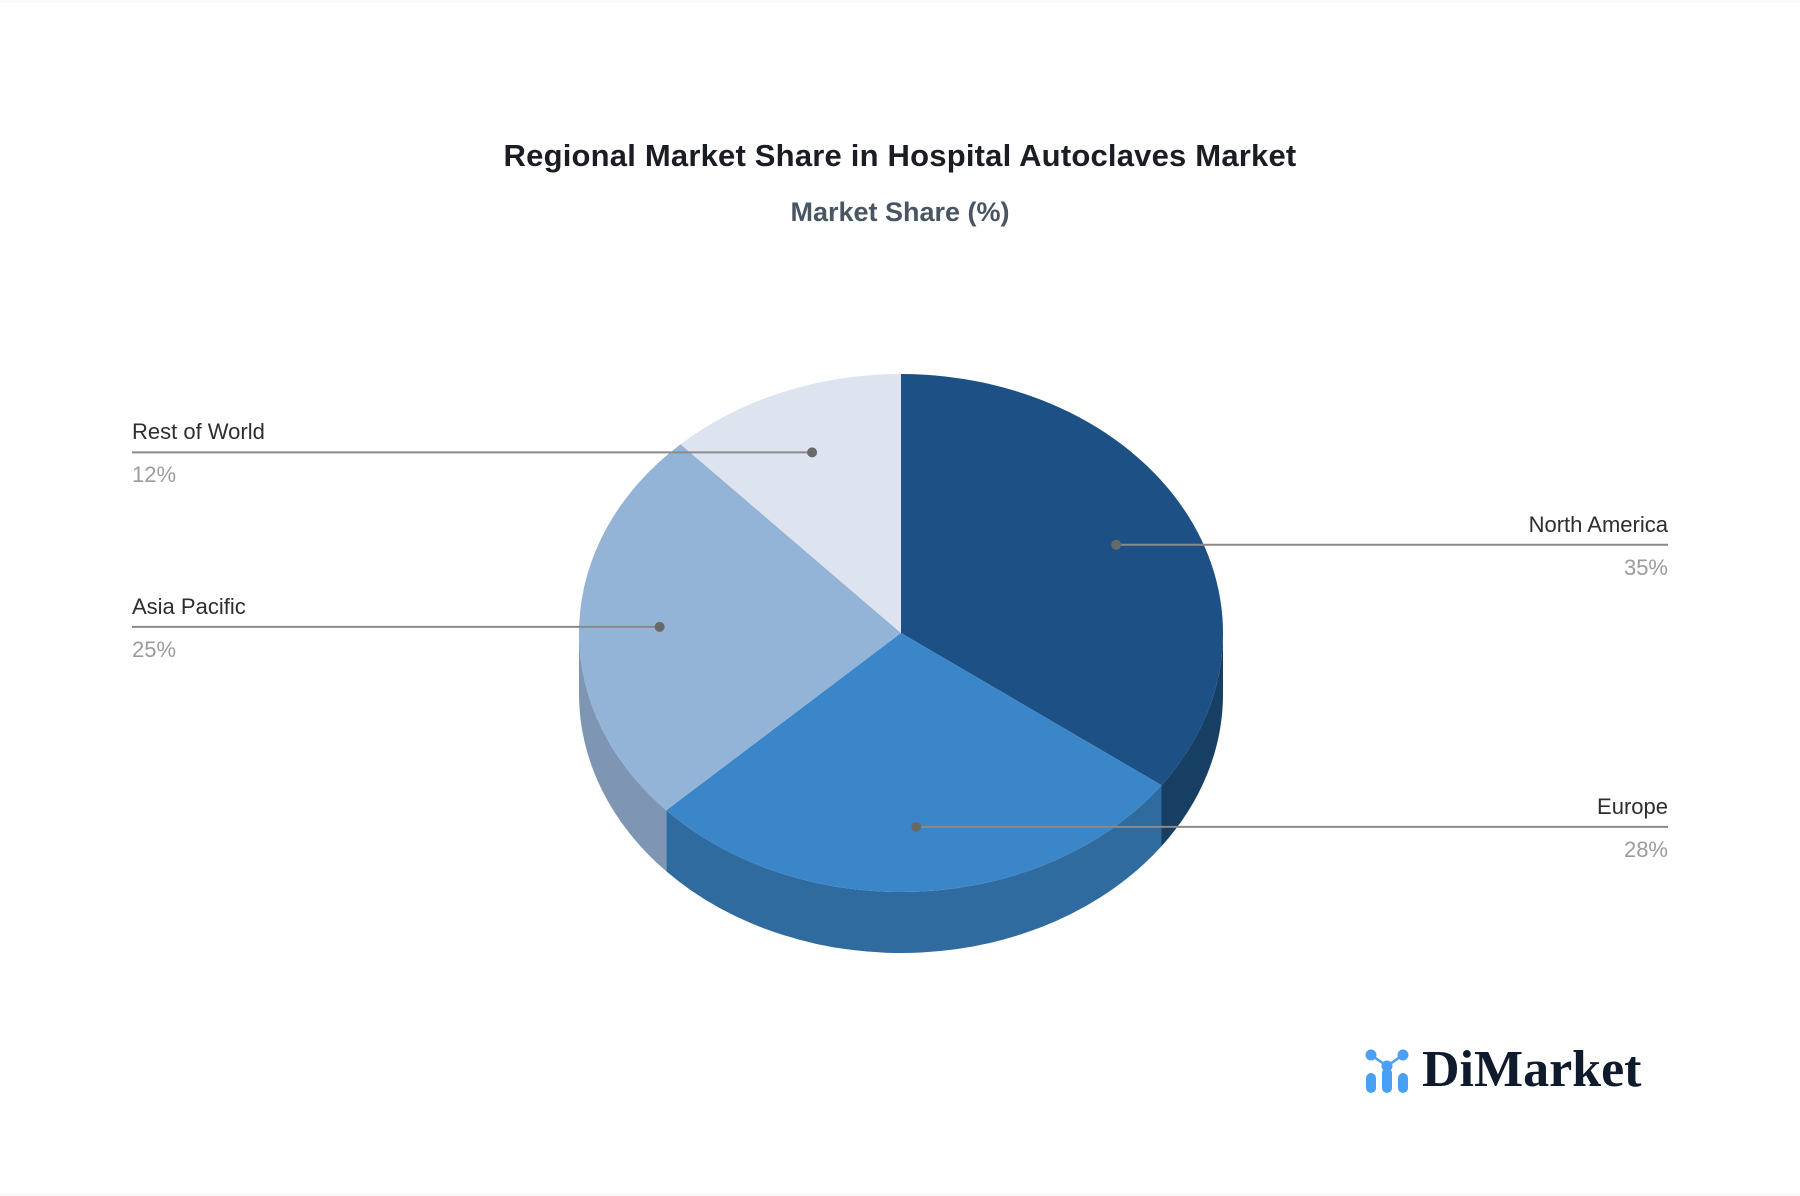 The height and width of the screenshot is (1196, 1800). Describe the element at coordinates (1632, 806) in the screenshot. I see `segment-label: Europe` at that location.